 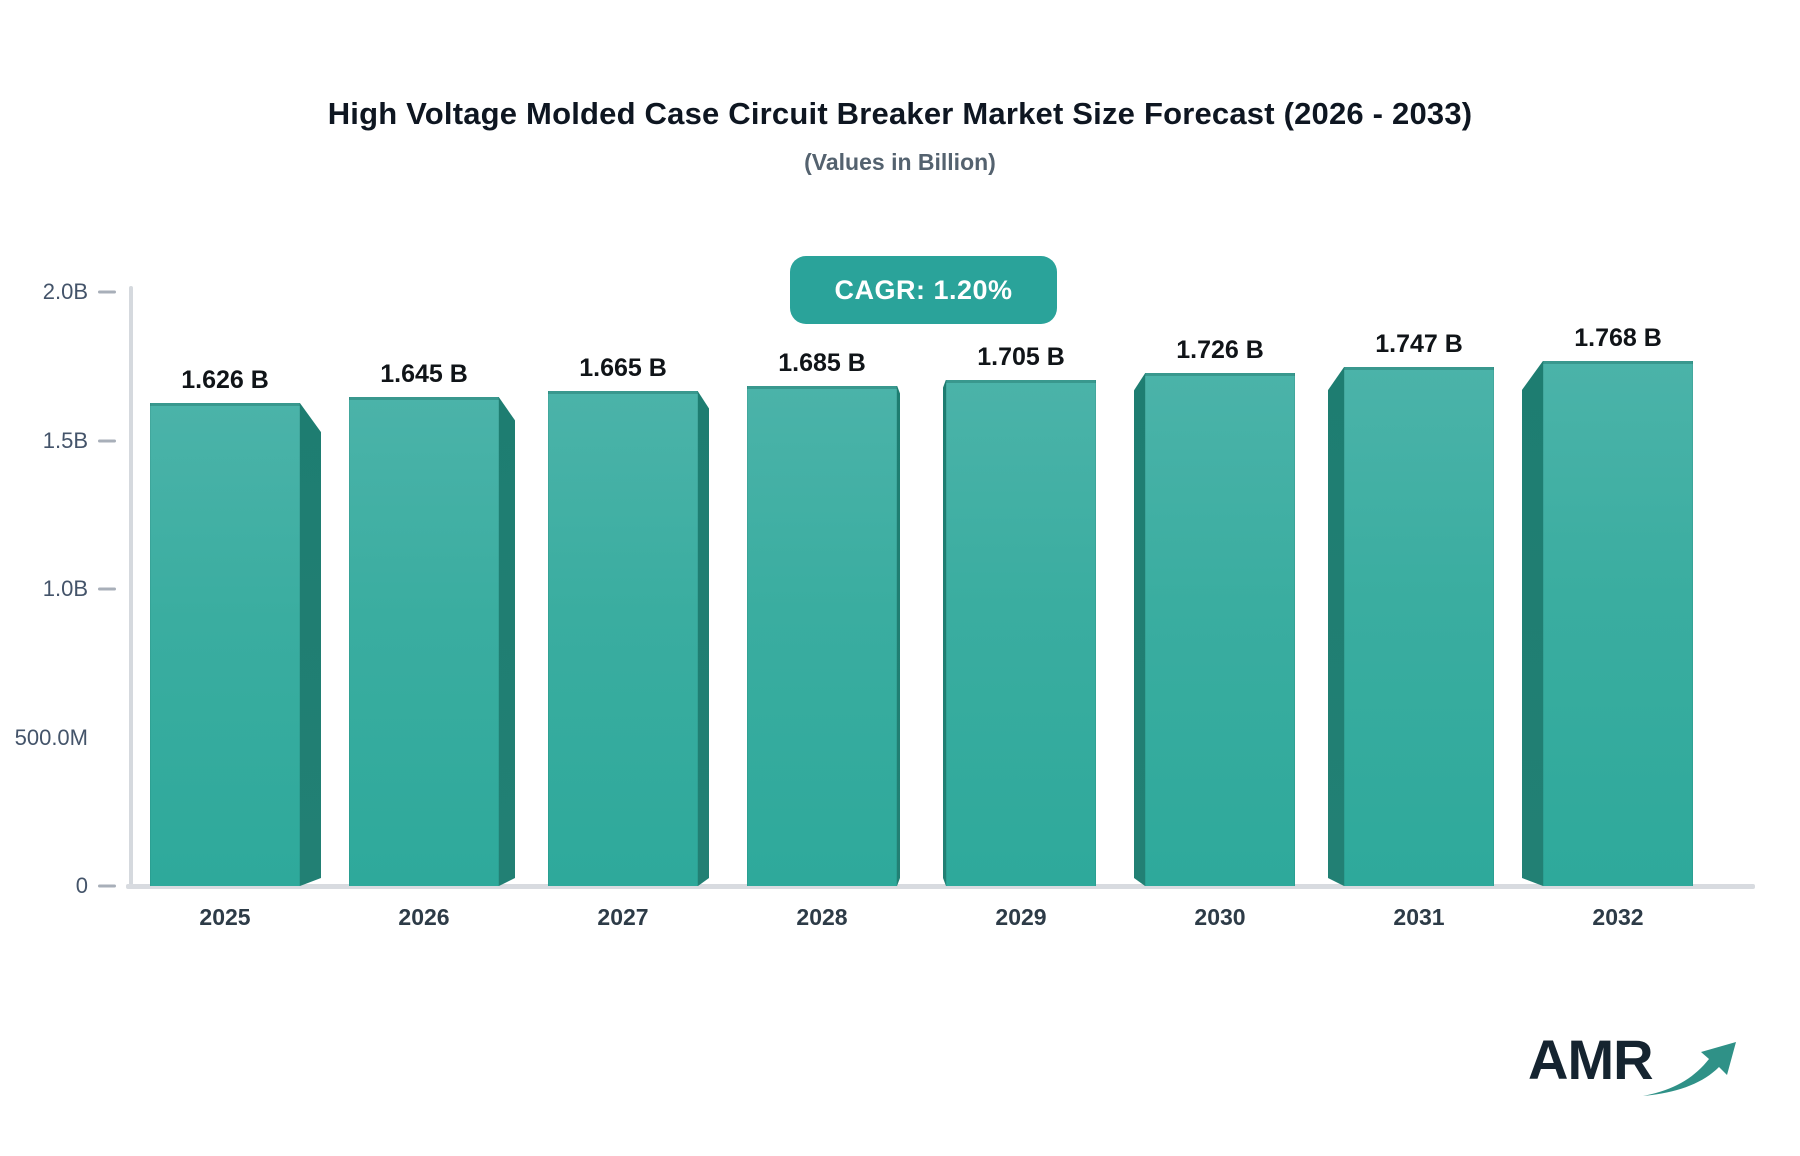 I want to click on amr-logo-text: AMR, so click(x=1591, y=1059).